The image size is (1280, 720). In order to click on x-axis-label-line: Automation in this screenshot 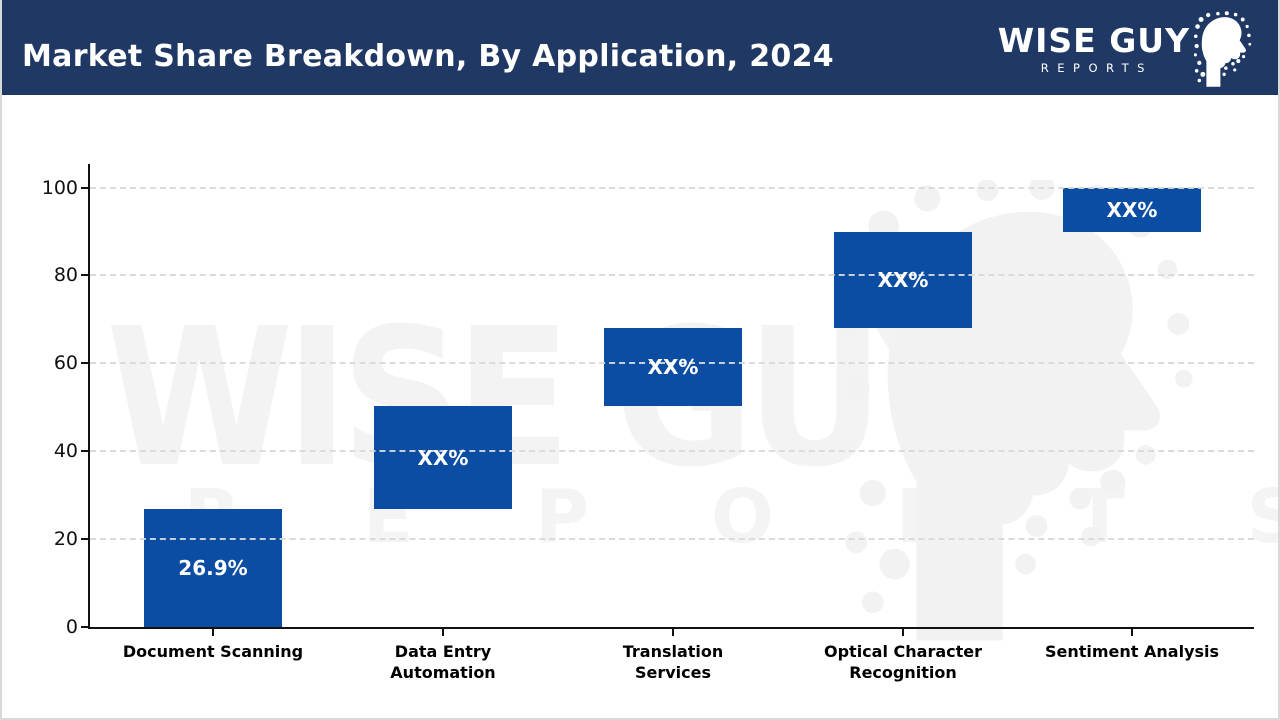, I will do `click(443, 672)`.